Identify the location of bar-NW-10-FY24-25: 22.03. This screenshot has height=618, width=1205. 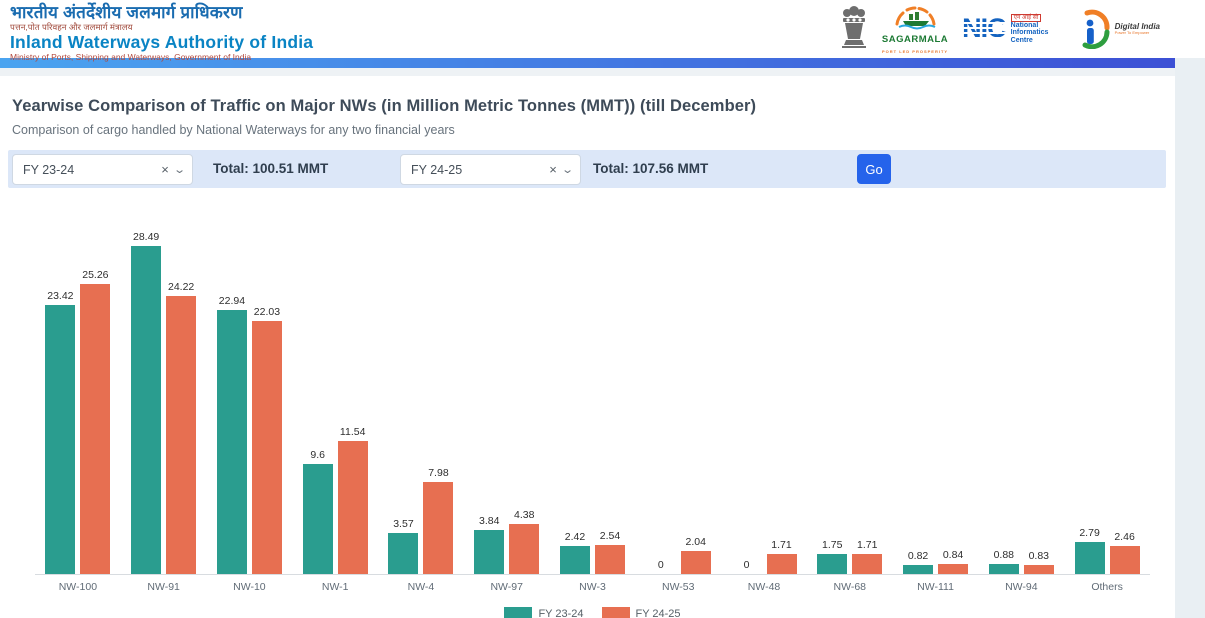
(266, 439).